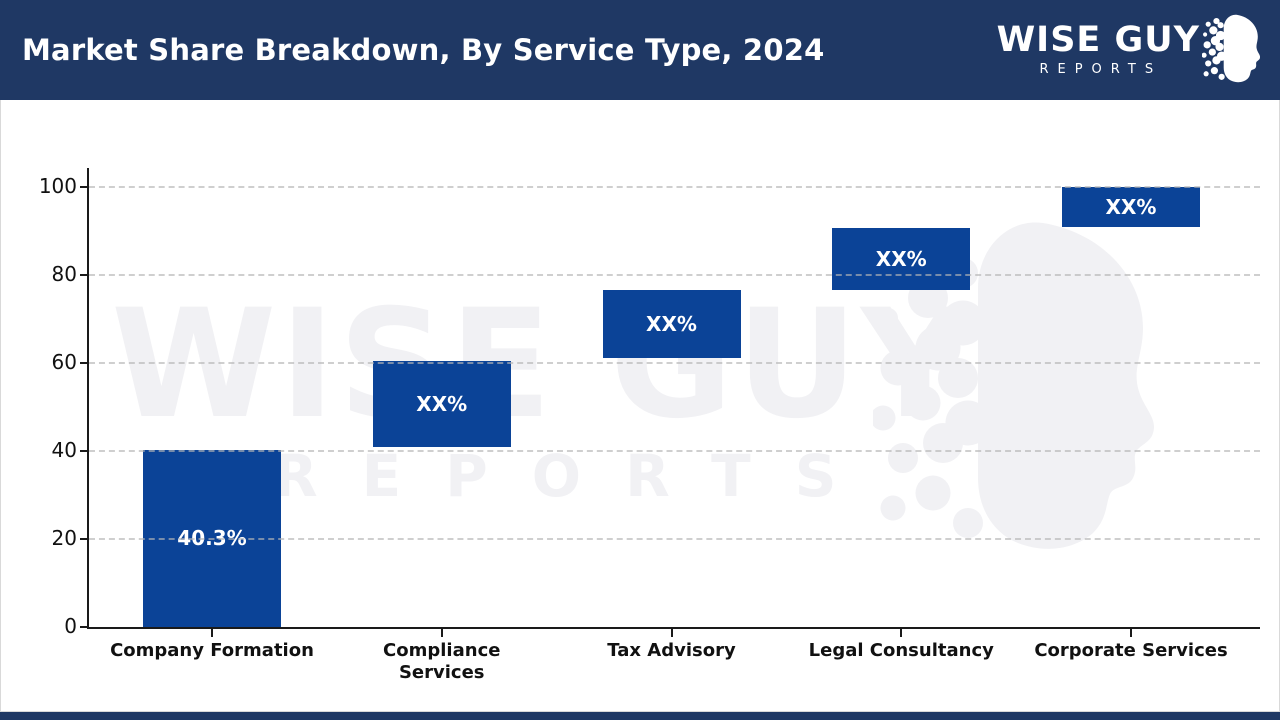 The height and width of the screenshot is (720, 1280). I want to click on bar-corporate-services: XX%, so click(1131, 207).